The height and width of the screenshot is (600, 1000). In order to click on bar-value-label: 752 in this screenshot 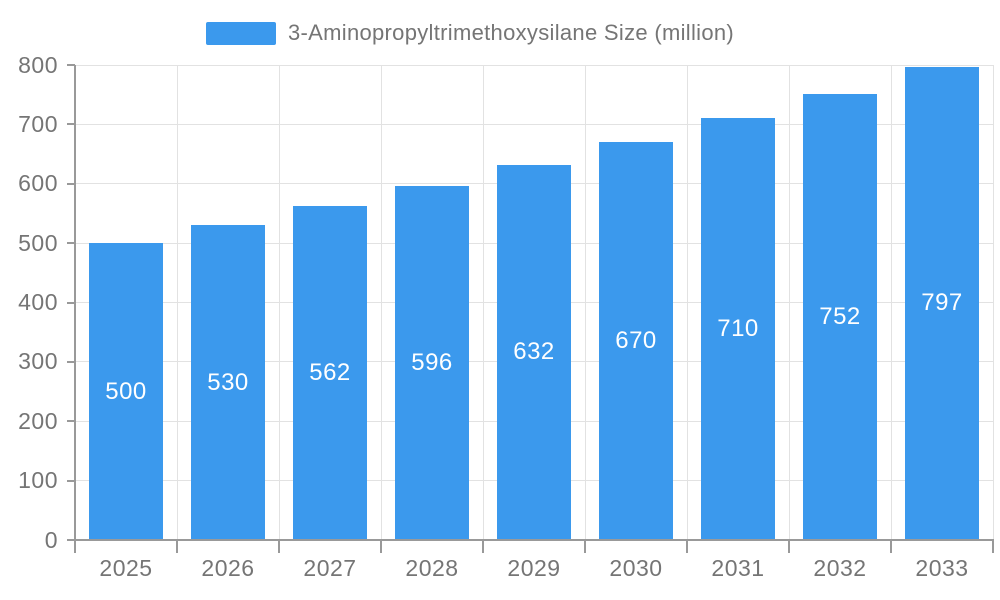, I will do `click(840, 316)`.